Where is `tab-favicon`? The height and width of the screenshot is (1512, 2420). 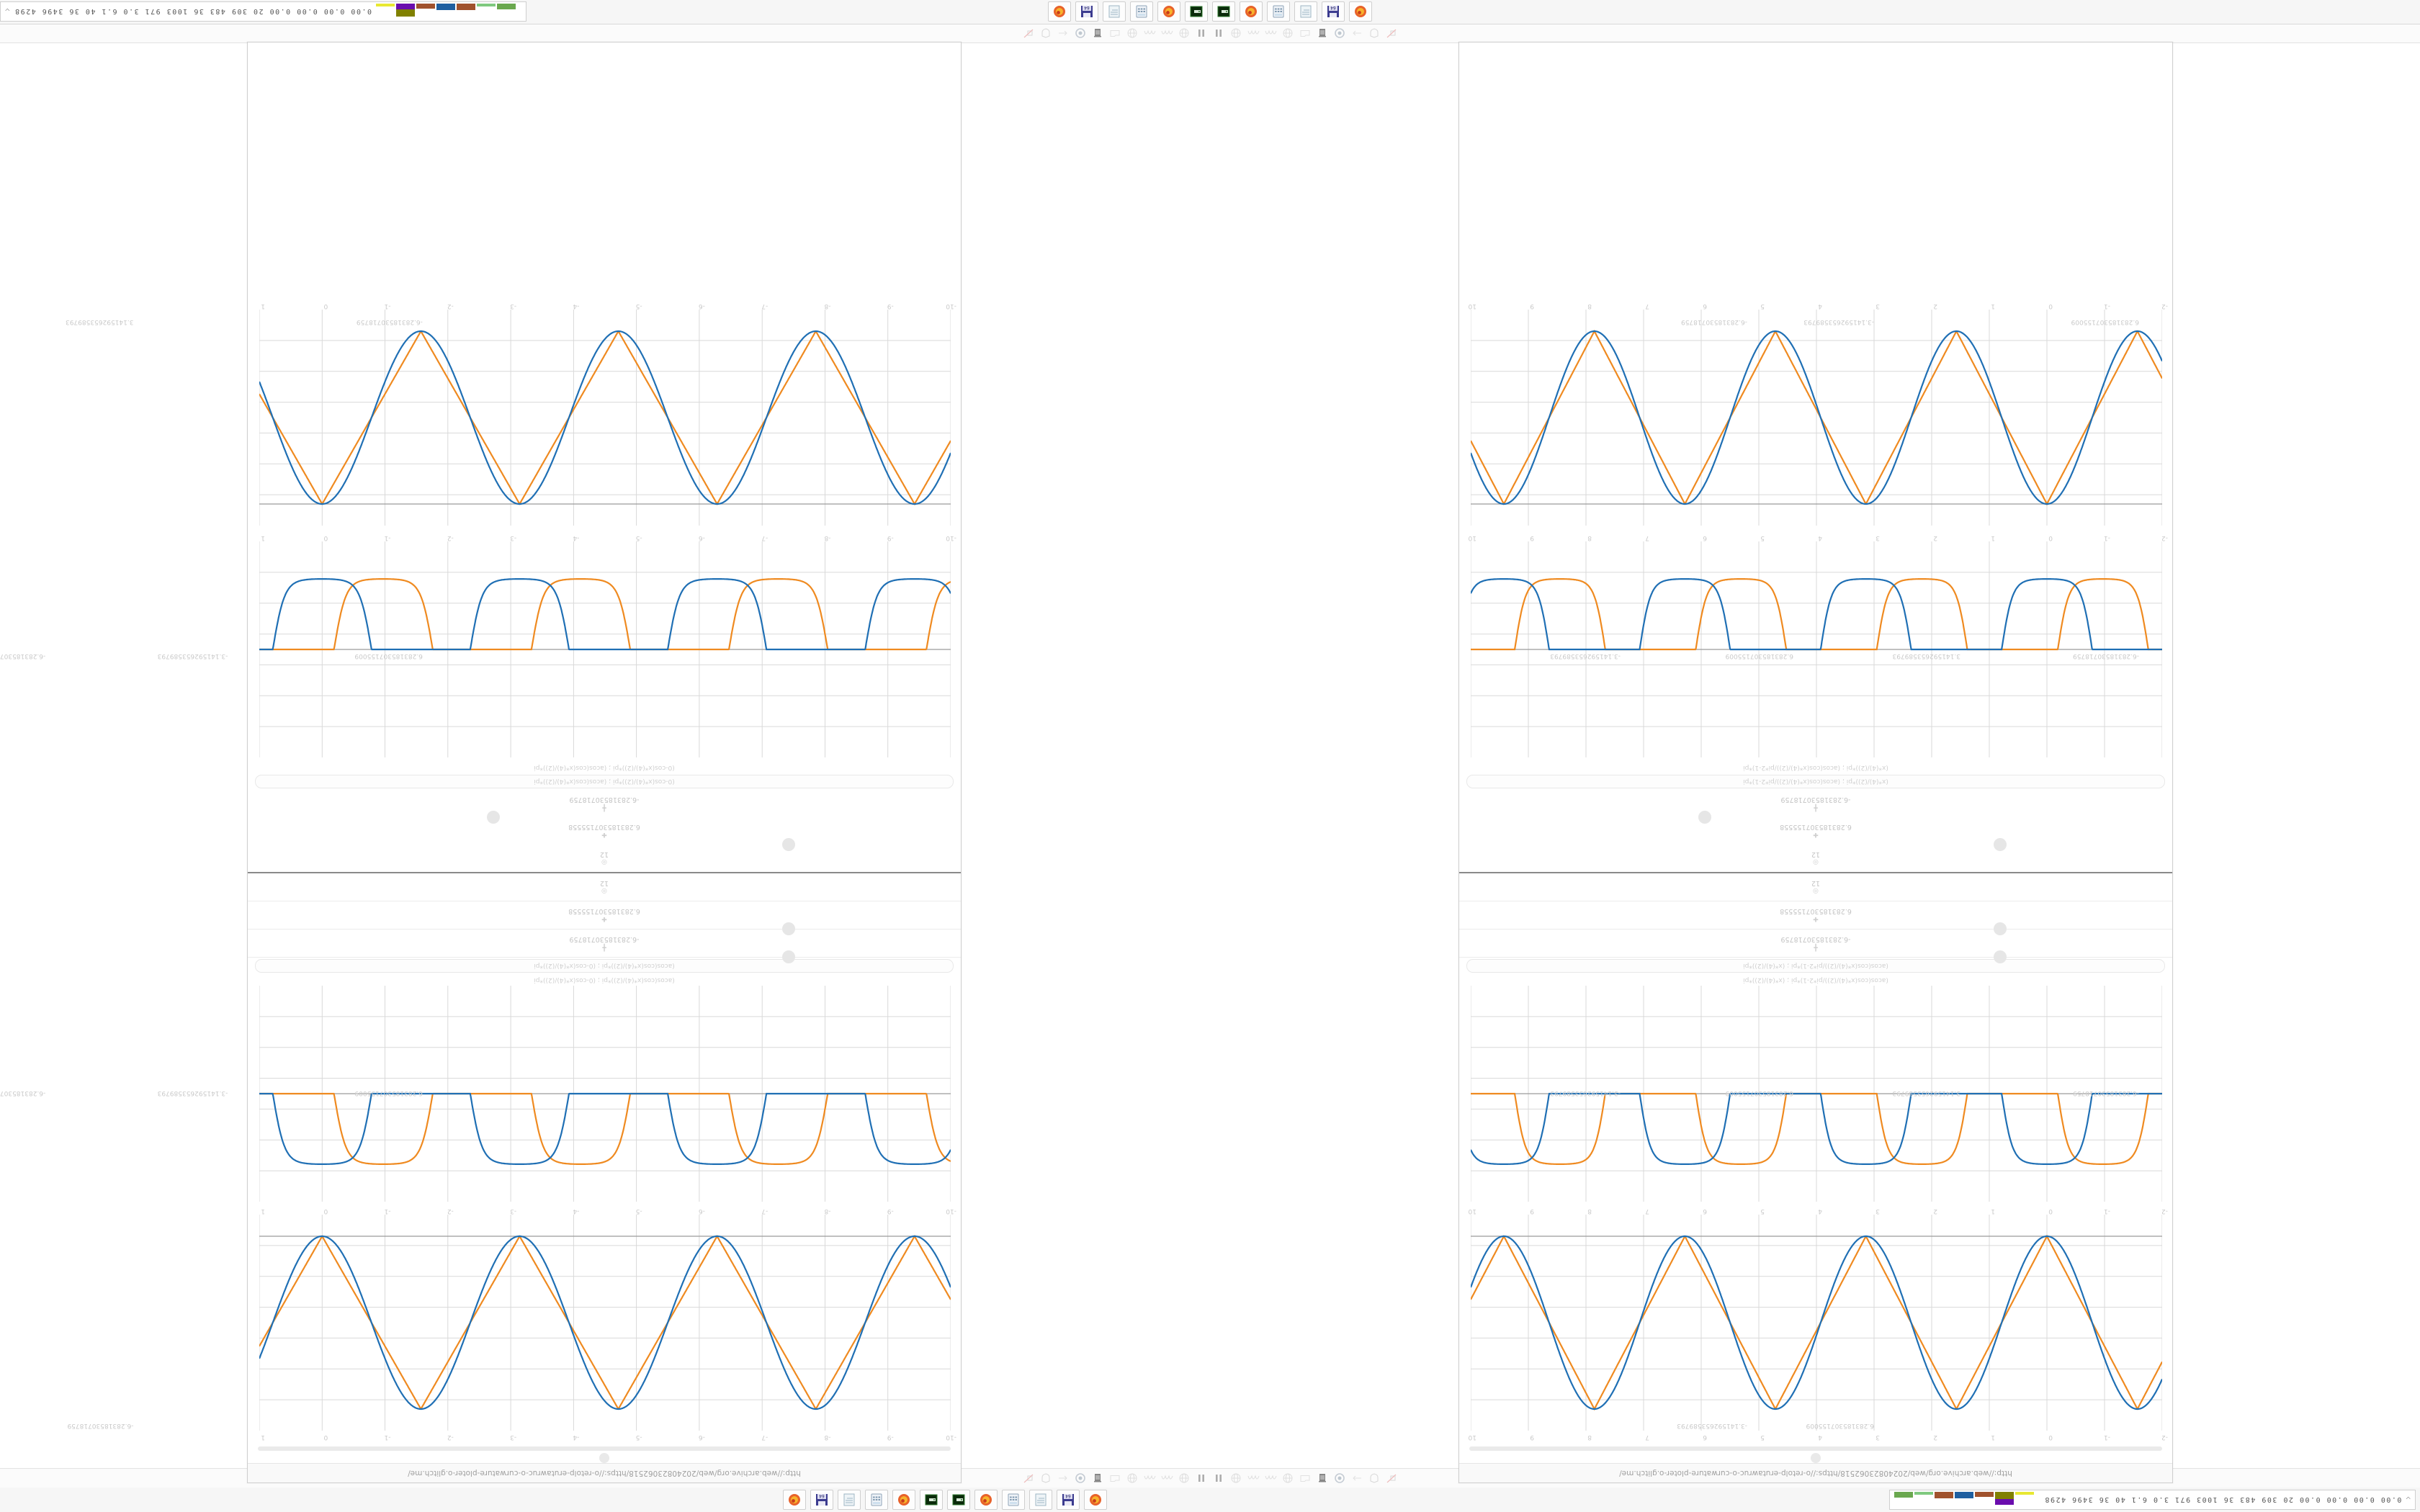
tab-favicon is located at coordinates (1816, 1458).